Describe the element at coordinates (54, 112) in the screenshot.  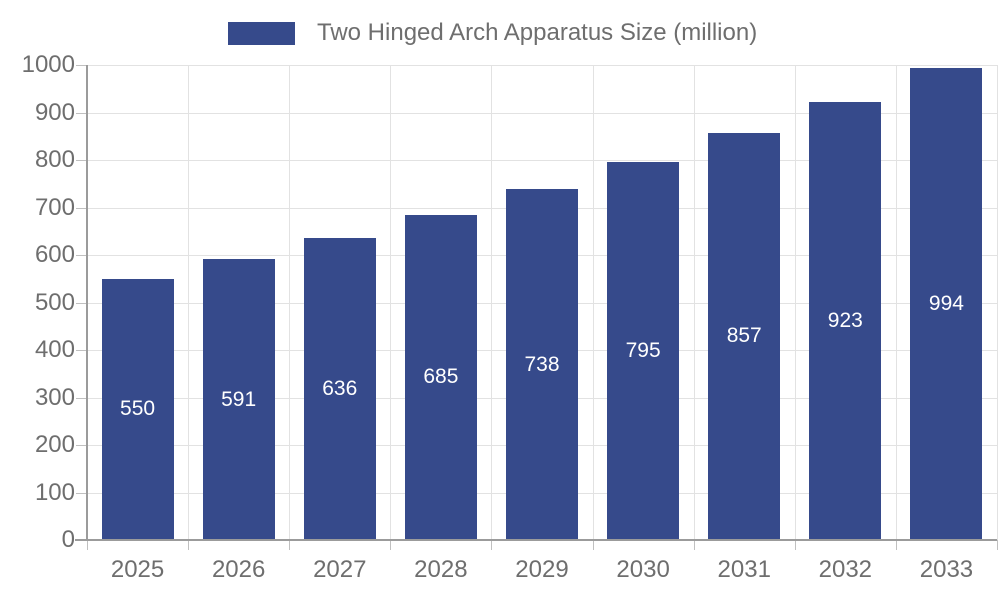
I see `y-axis-tick-label: 900` at that location.